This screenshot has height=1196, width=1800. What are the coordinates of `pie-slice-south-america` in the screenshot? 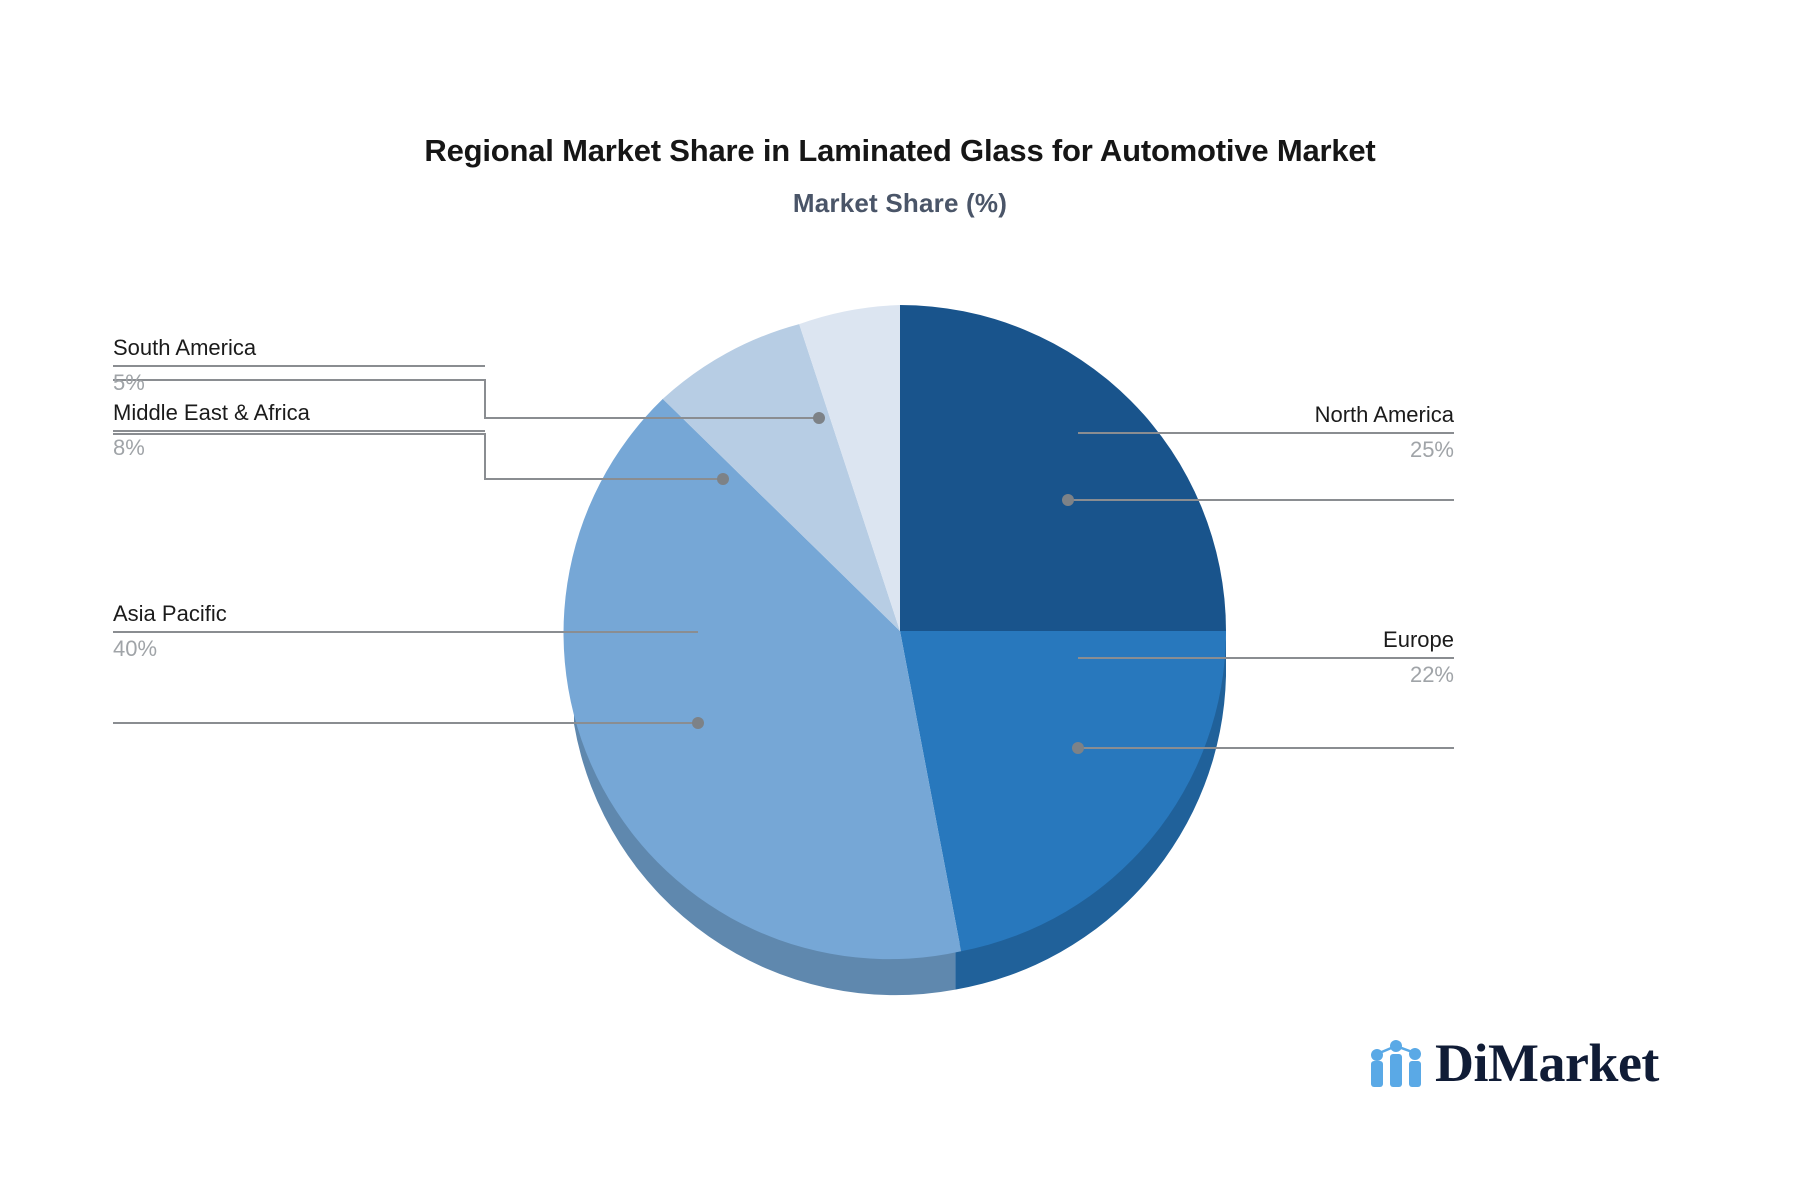 It's located at (849, 468).